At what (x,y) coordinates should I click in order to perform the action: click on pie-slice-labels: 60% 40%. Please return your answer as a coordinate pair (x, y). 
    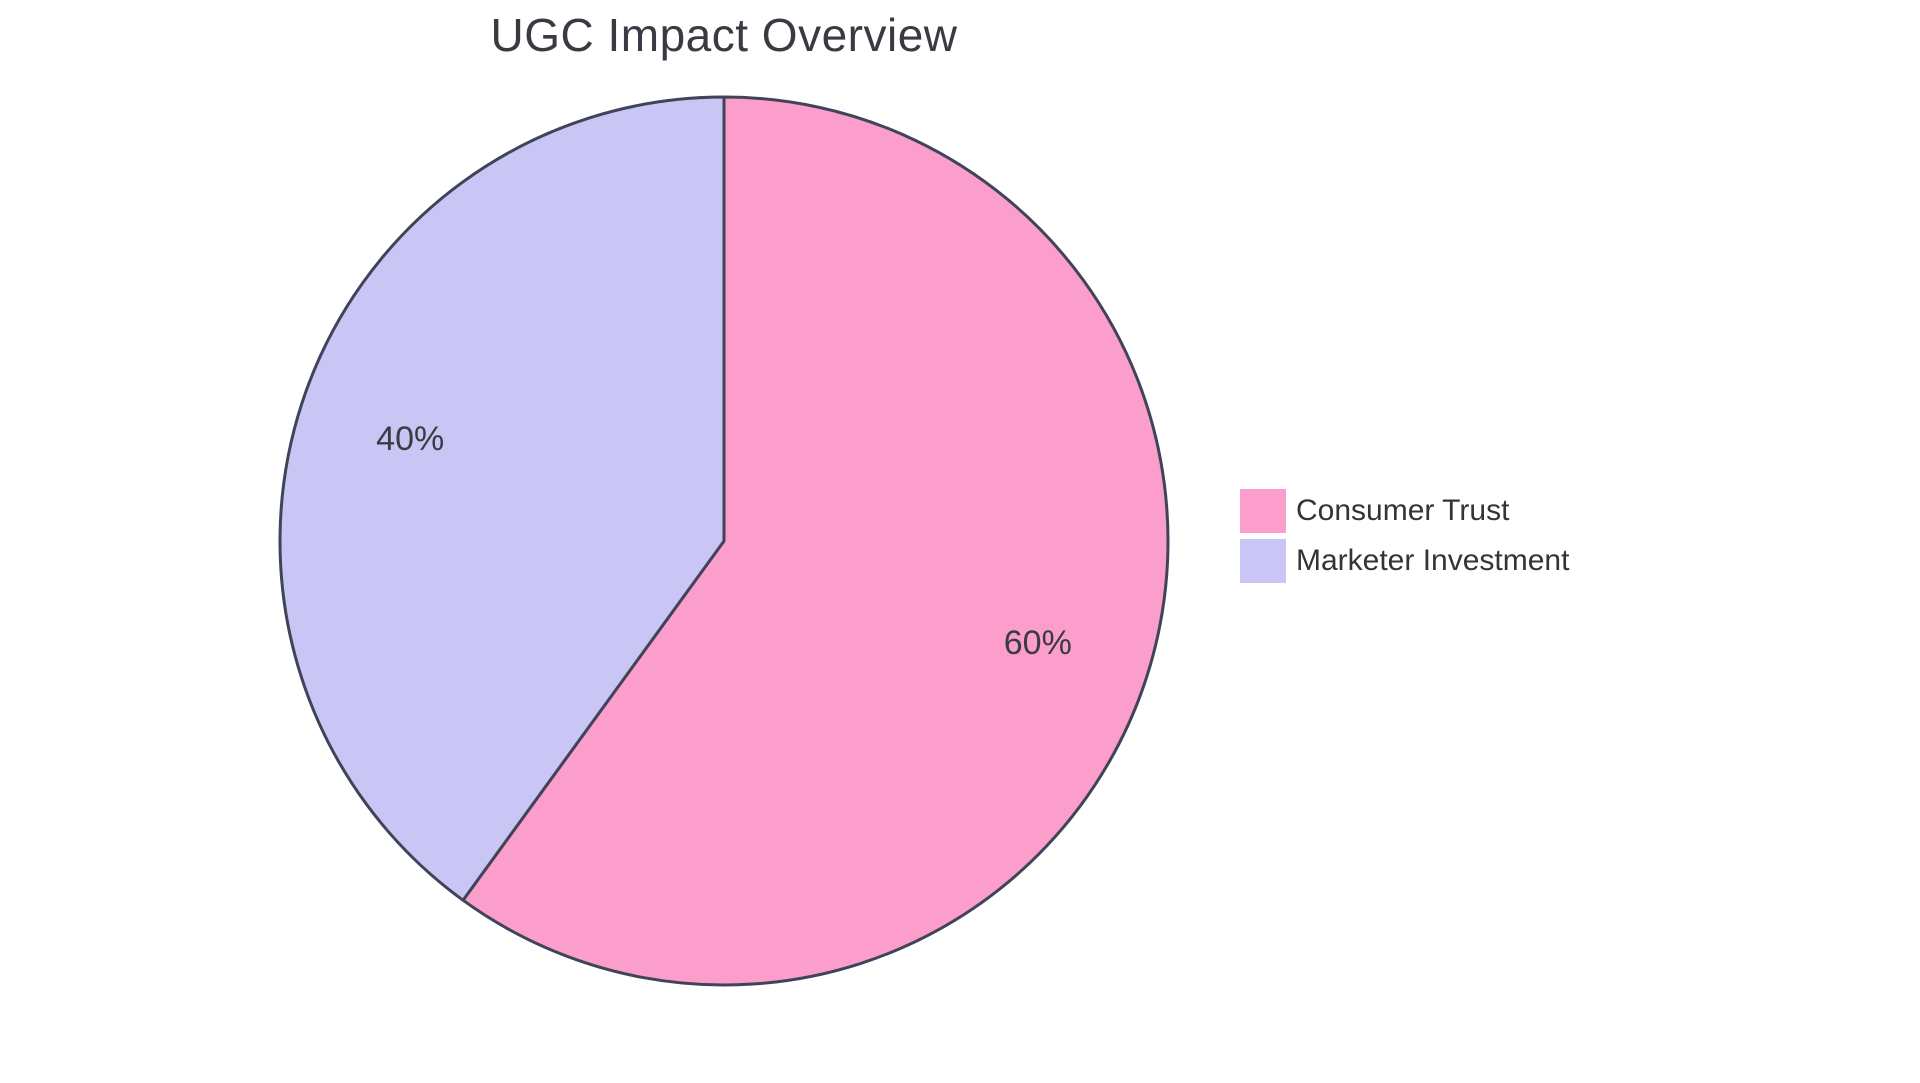
    Looking at the image, I should click on (724, 541).